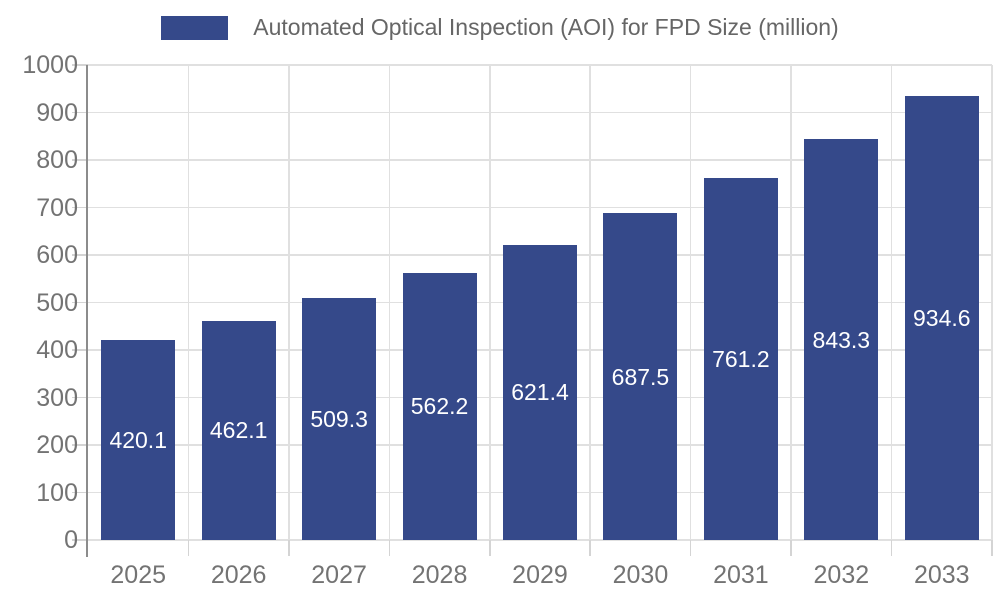 The height and width of the screenshot is (600, 1000). I want to click on bar-value-label: 761.2, so click(741, 359).